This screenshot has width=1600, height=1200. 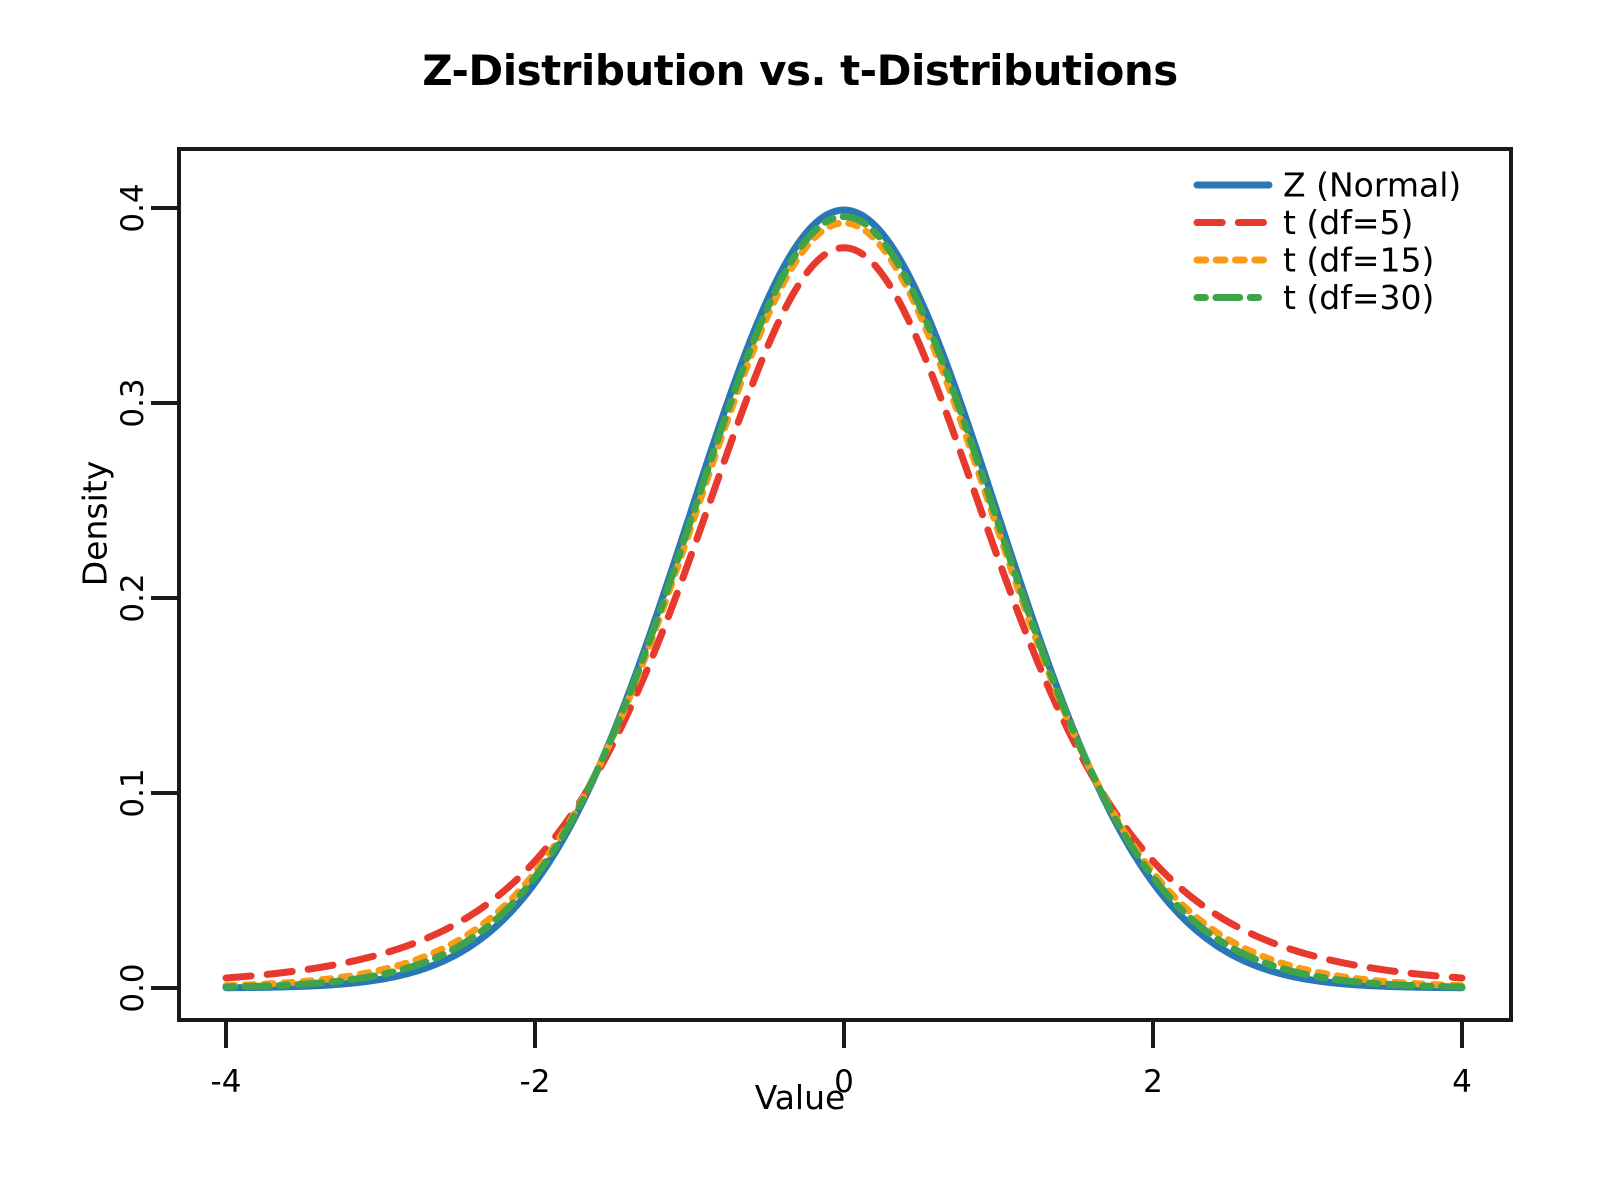 I want to click on legend-label-t5: t (df=5), so click(x=1348, y=222).